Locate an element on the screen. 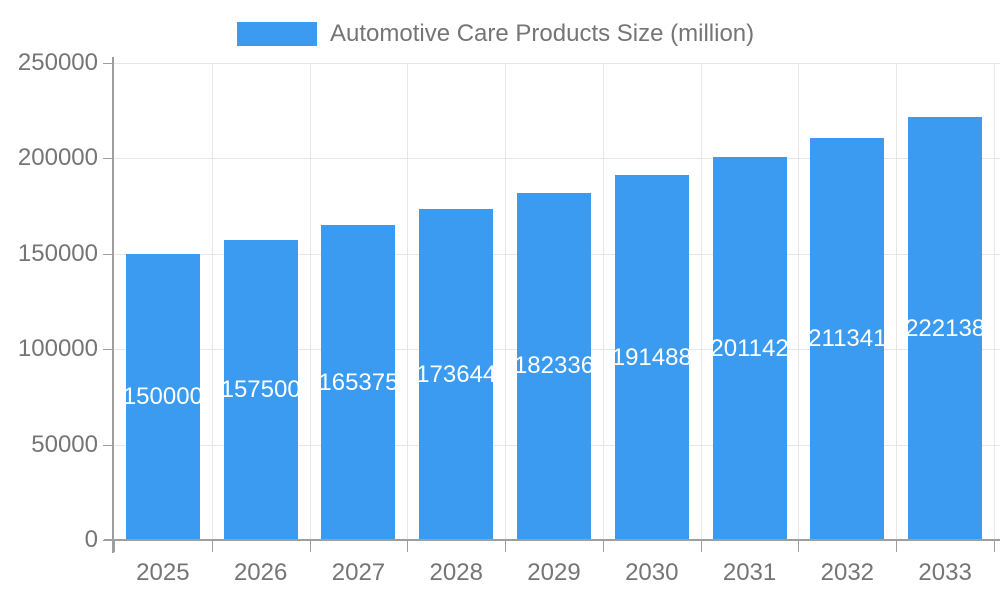  y-tick-label: 200000 is located at coordinates (57, 158).